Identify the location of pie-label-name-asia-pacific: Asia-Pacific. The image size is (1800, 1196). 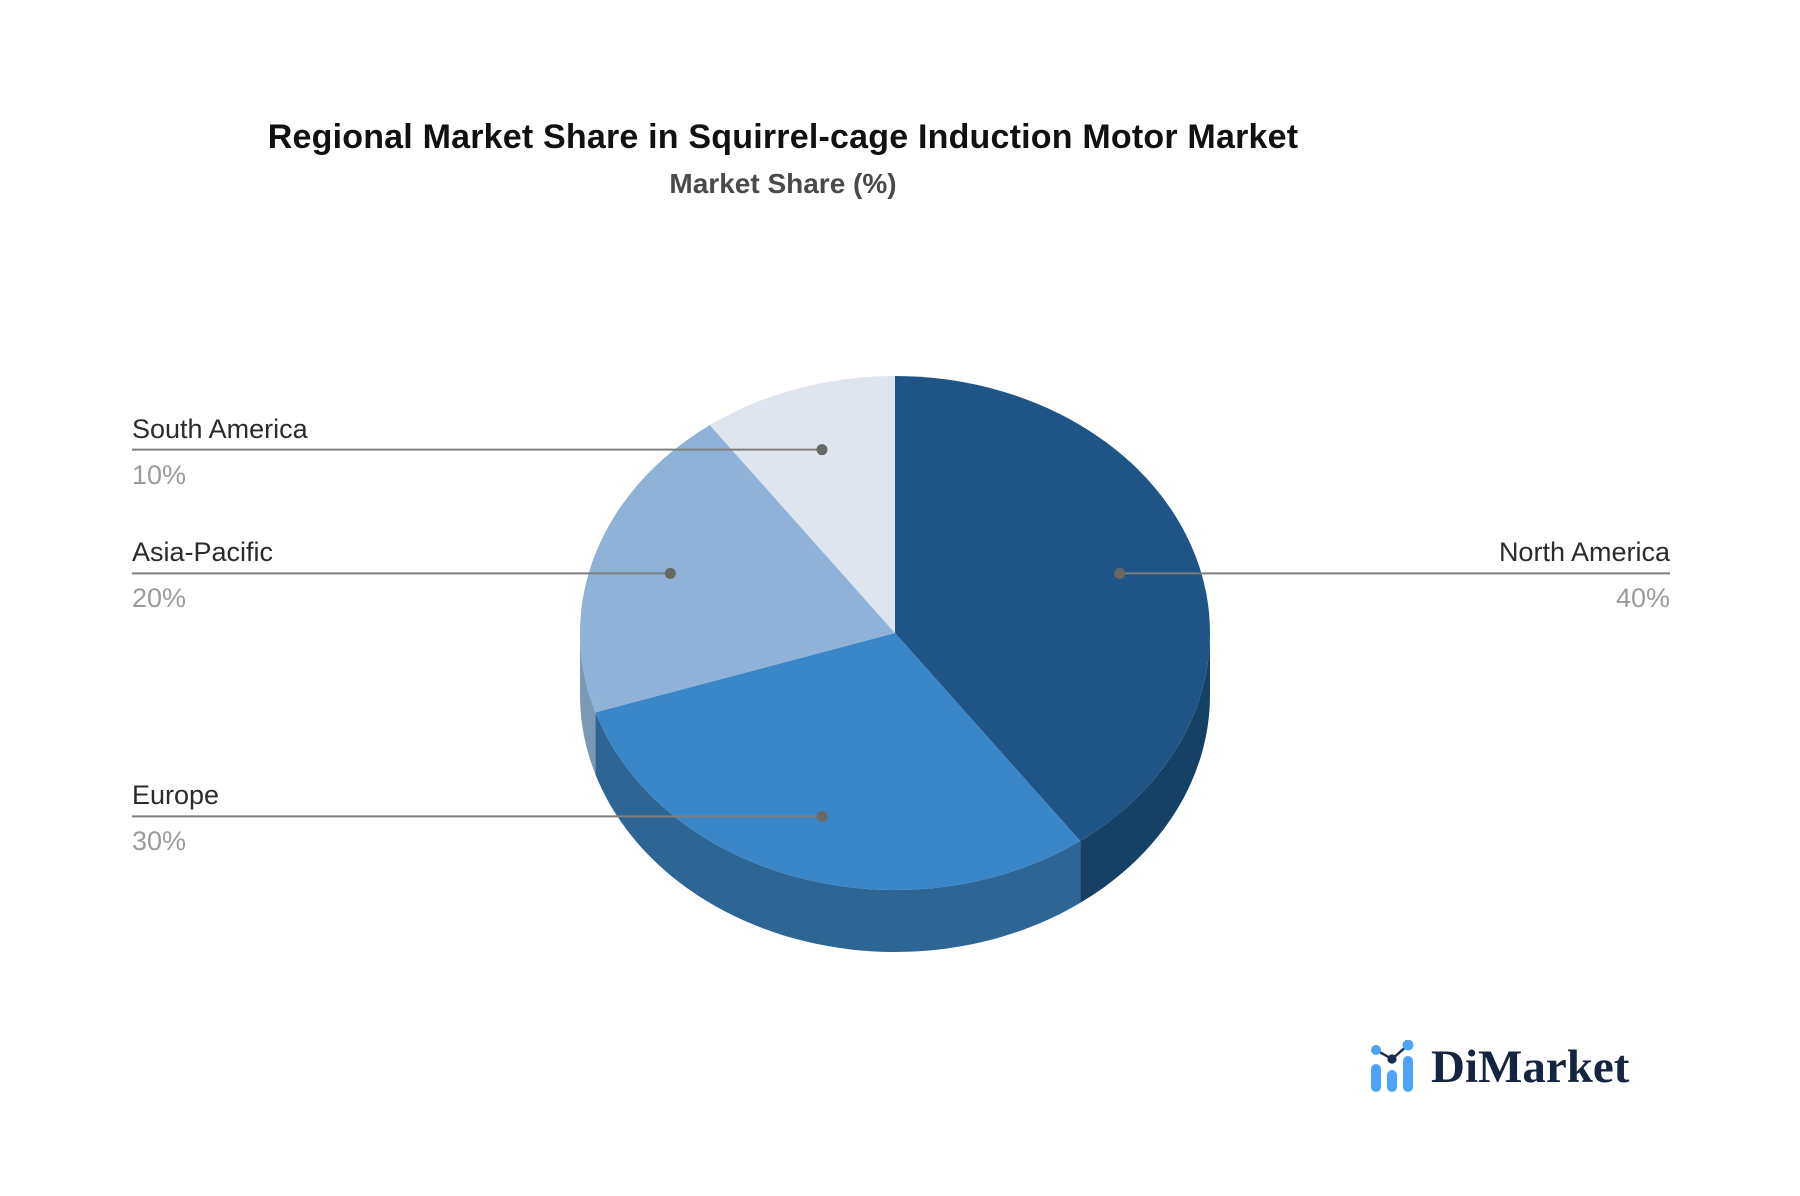
(203, 552).